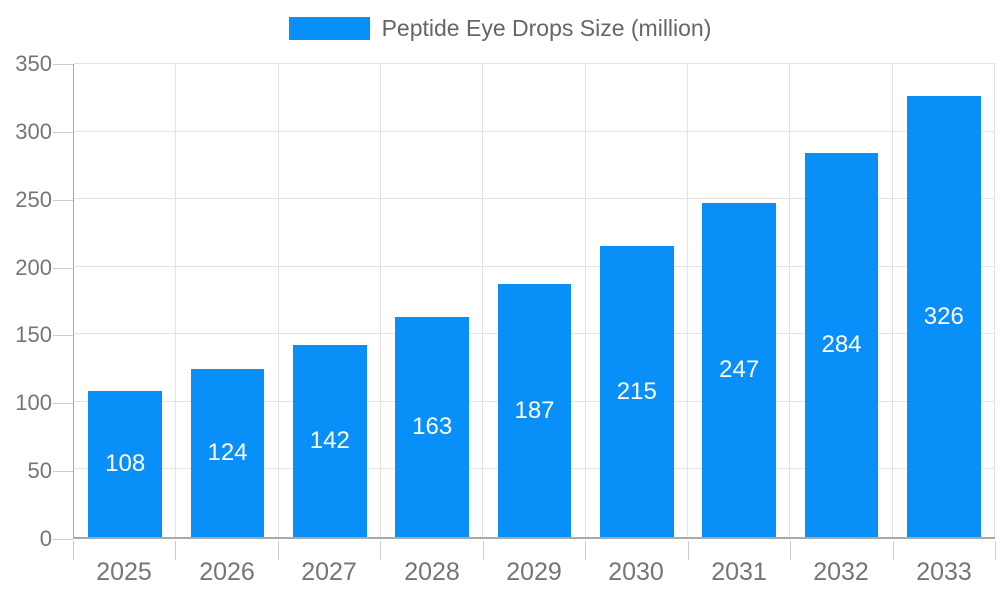 Image resolution: width=1000 pixels, height=600 pixels. Describe the element at coordinates (534, 572) in the screenshot. I see `x-axis-label: 2029` at that location.